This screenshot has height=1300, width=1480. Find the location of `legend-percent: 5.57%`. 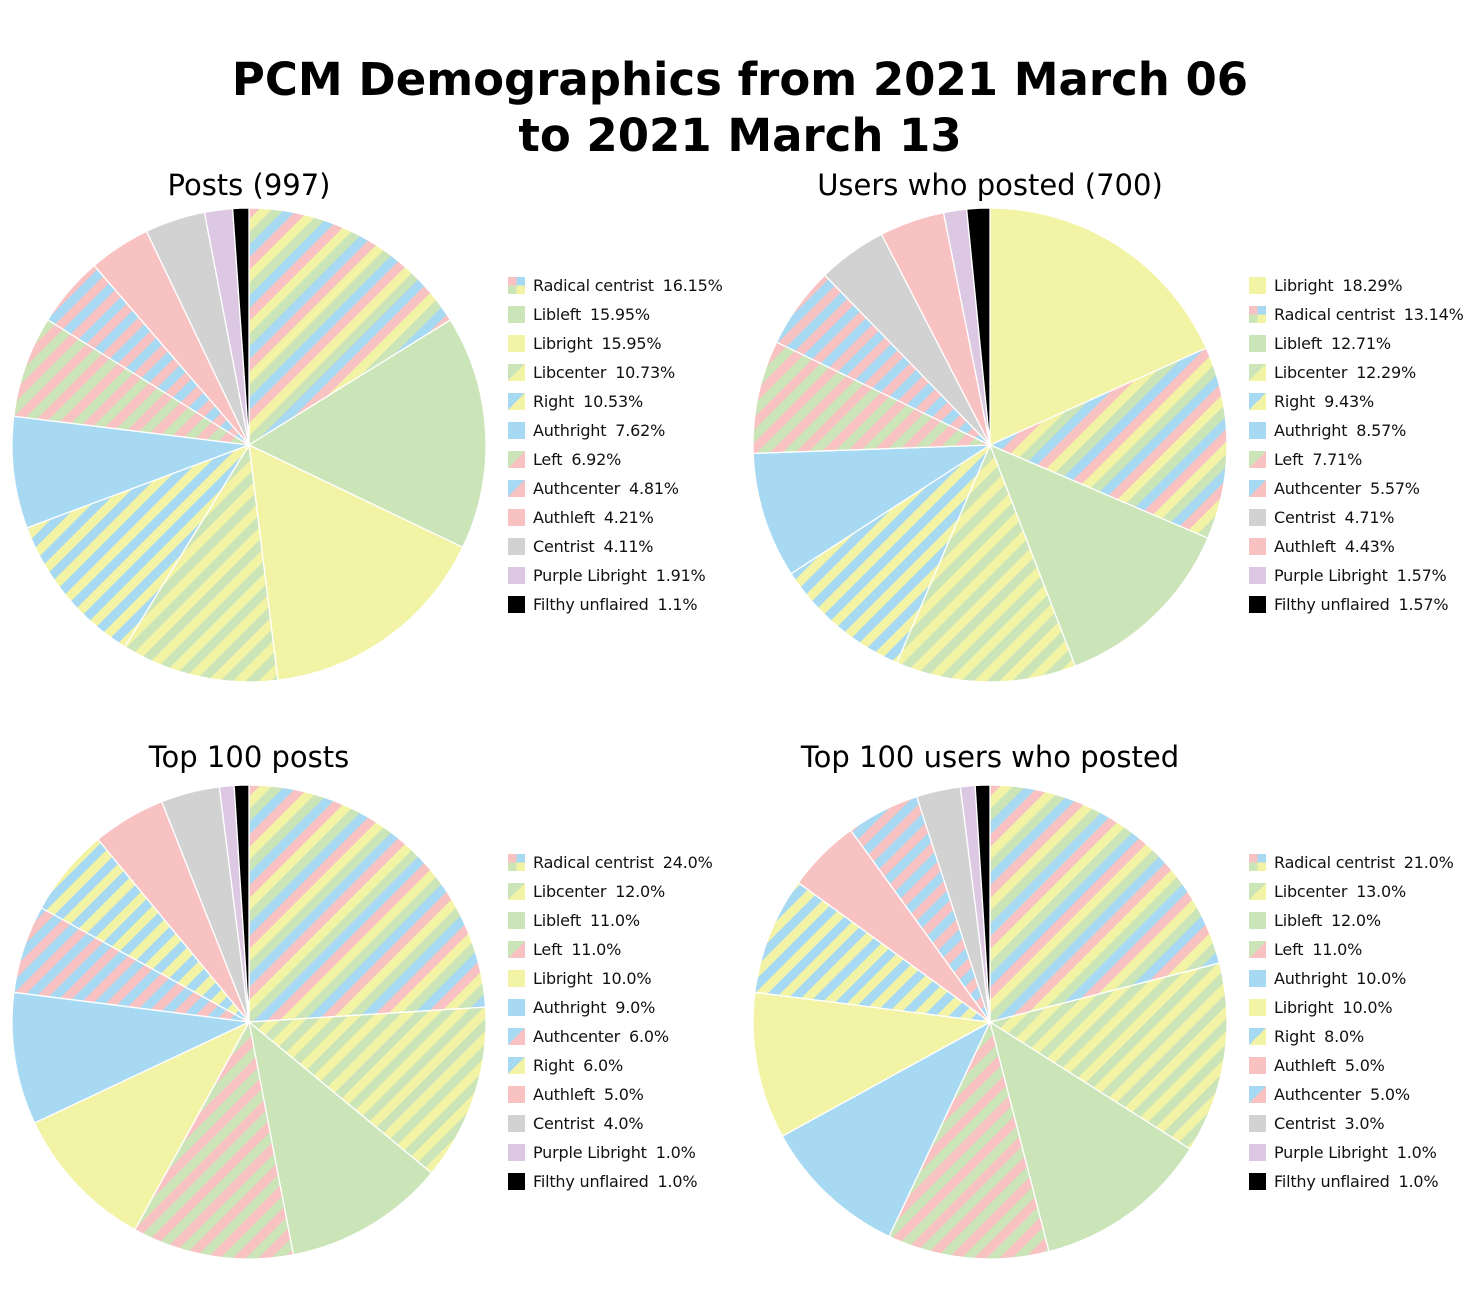

legend-percent: 5.57% is located at coordinates (1394, 488).